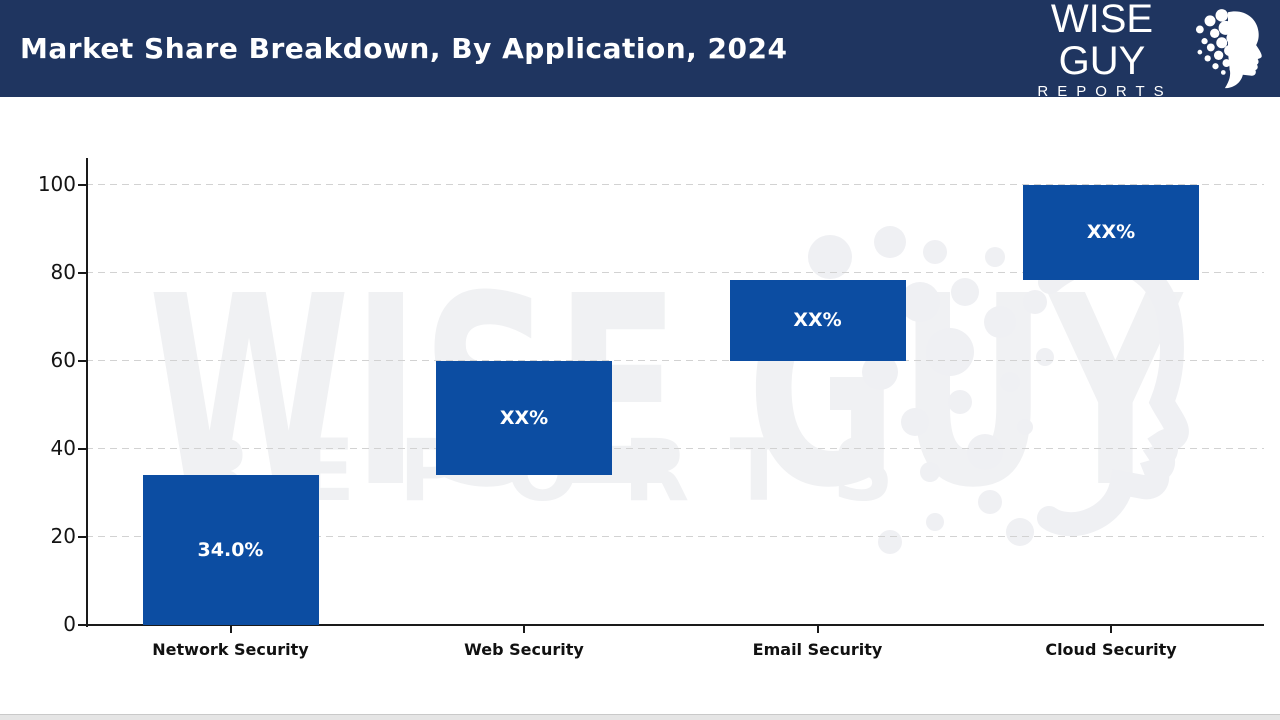 The height and width of the screenshot is (720, 1280). Describe the element at coordinates (640, 717) in the screenshot. I see `footer-strip` at that location.